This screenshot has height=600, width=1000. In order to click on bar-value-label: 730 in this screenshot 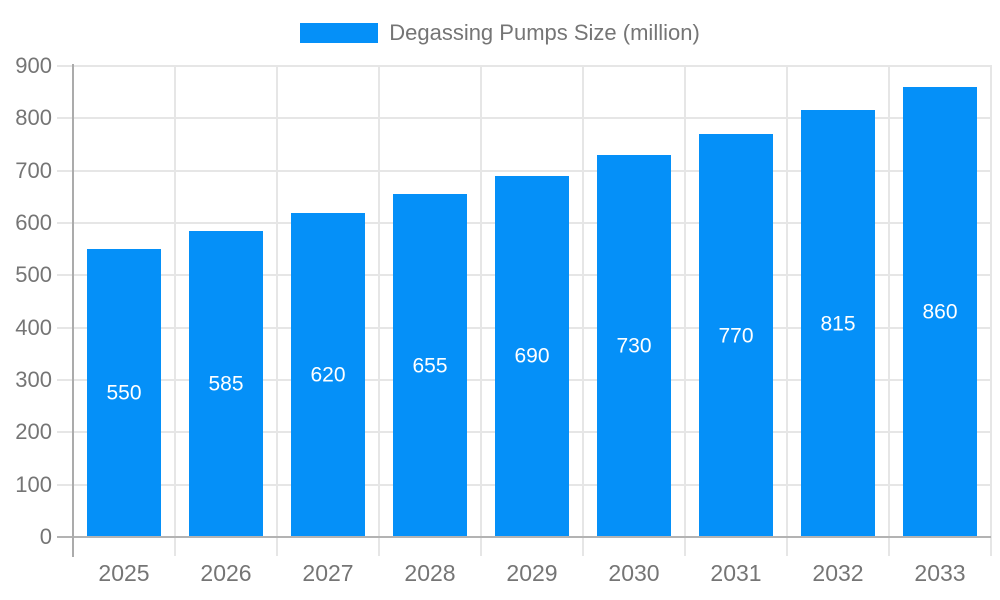, I will do `click(634, 346)`.